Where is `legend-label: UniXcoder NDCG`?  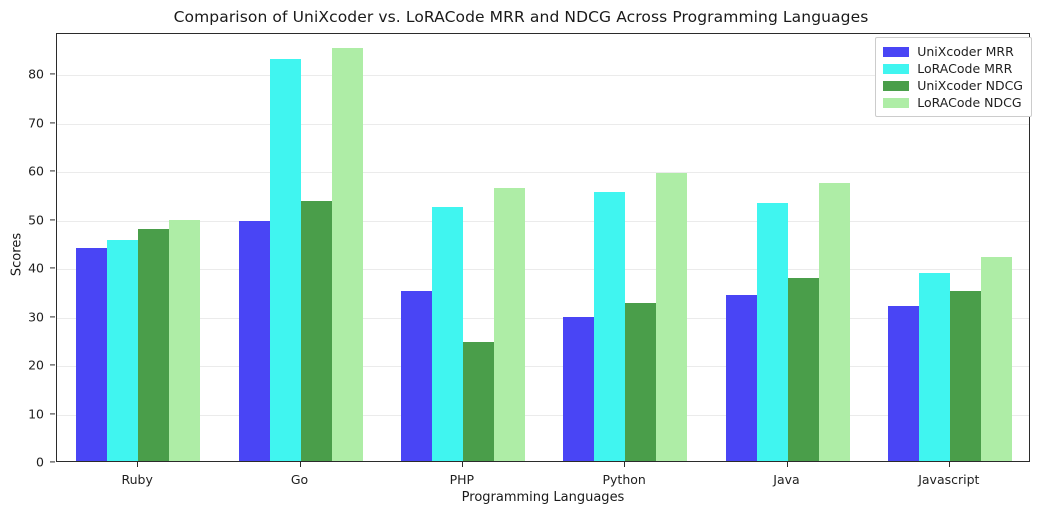 legend-label: UniXcoder NDCG is located at coordinates (970, 85).